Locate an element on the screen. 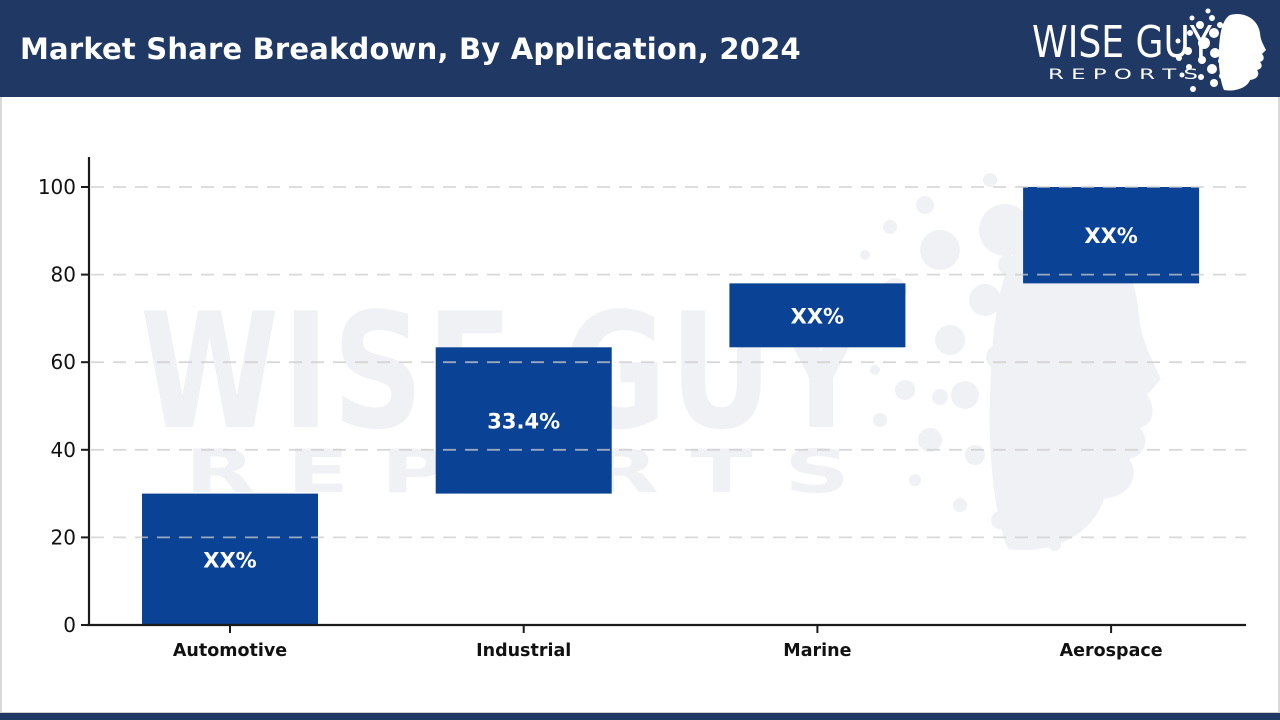 The image size is (1280, 720). bar-value-label: 33.4% is located at coordinates (523, 421).